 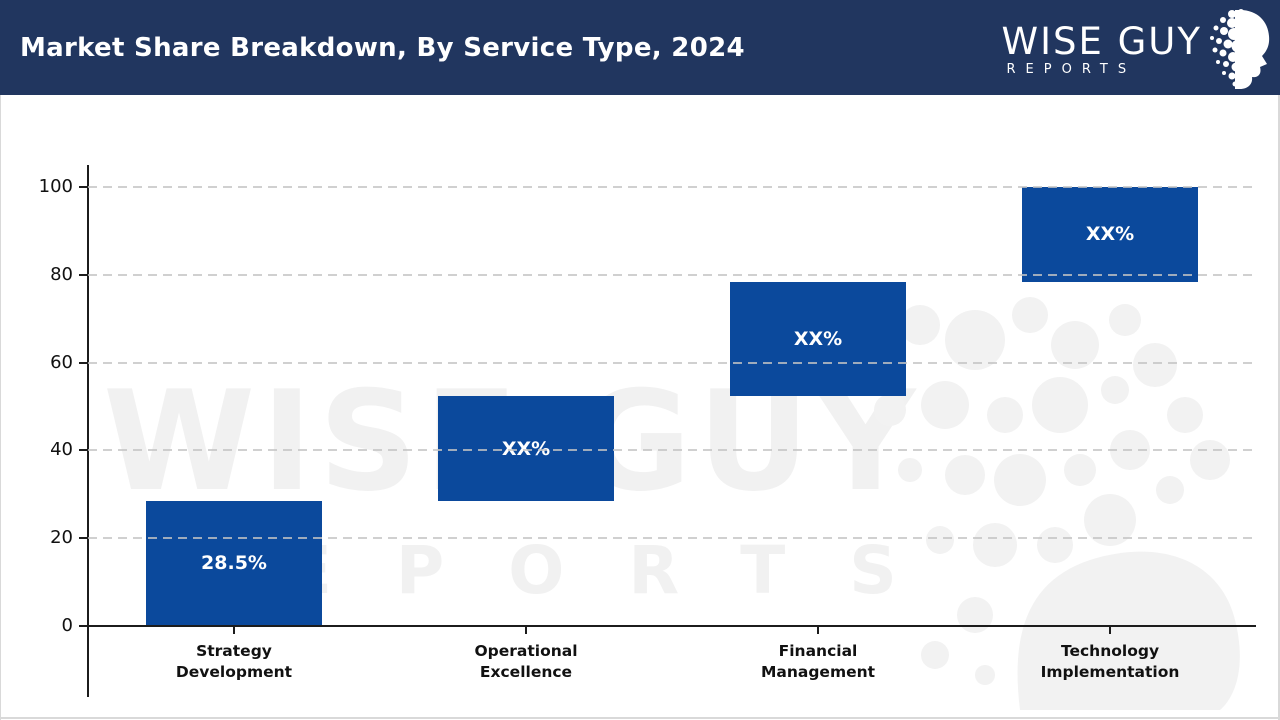 I want to click on y-axis-line, so click(x=88, y=431).